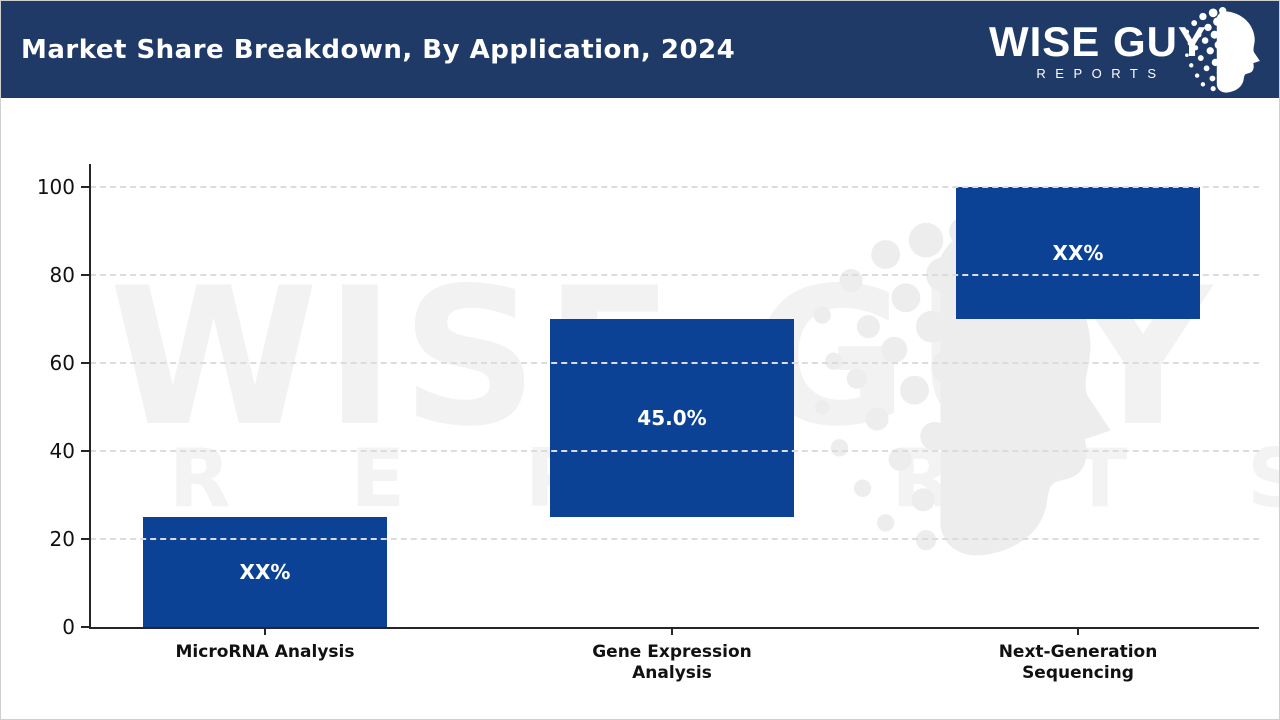  What do you see at coordinates (1078, 632) in the screenshot?
I see `x-tick-mark-next-generation-sequencing` at bounding box center [1078, 632].